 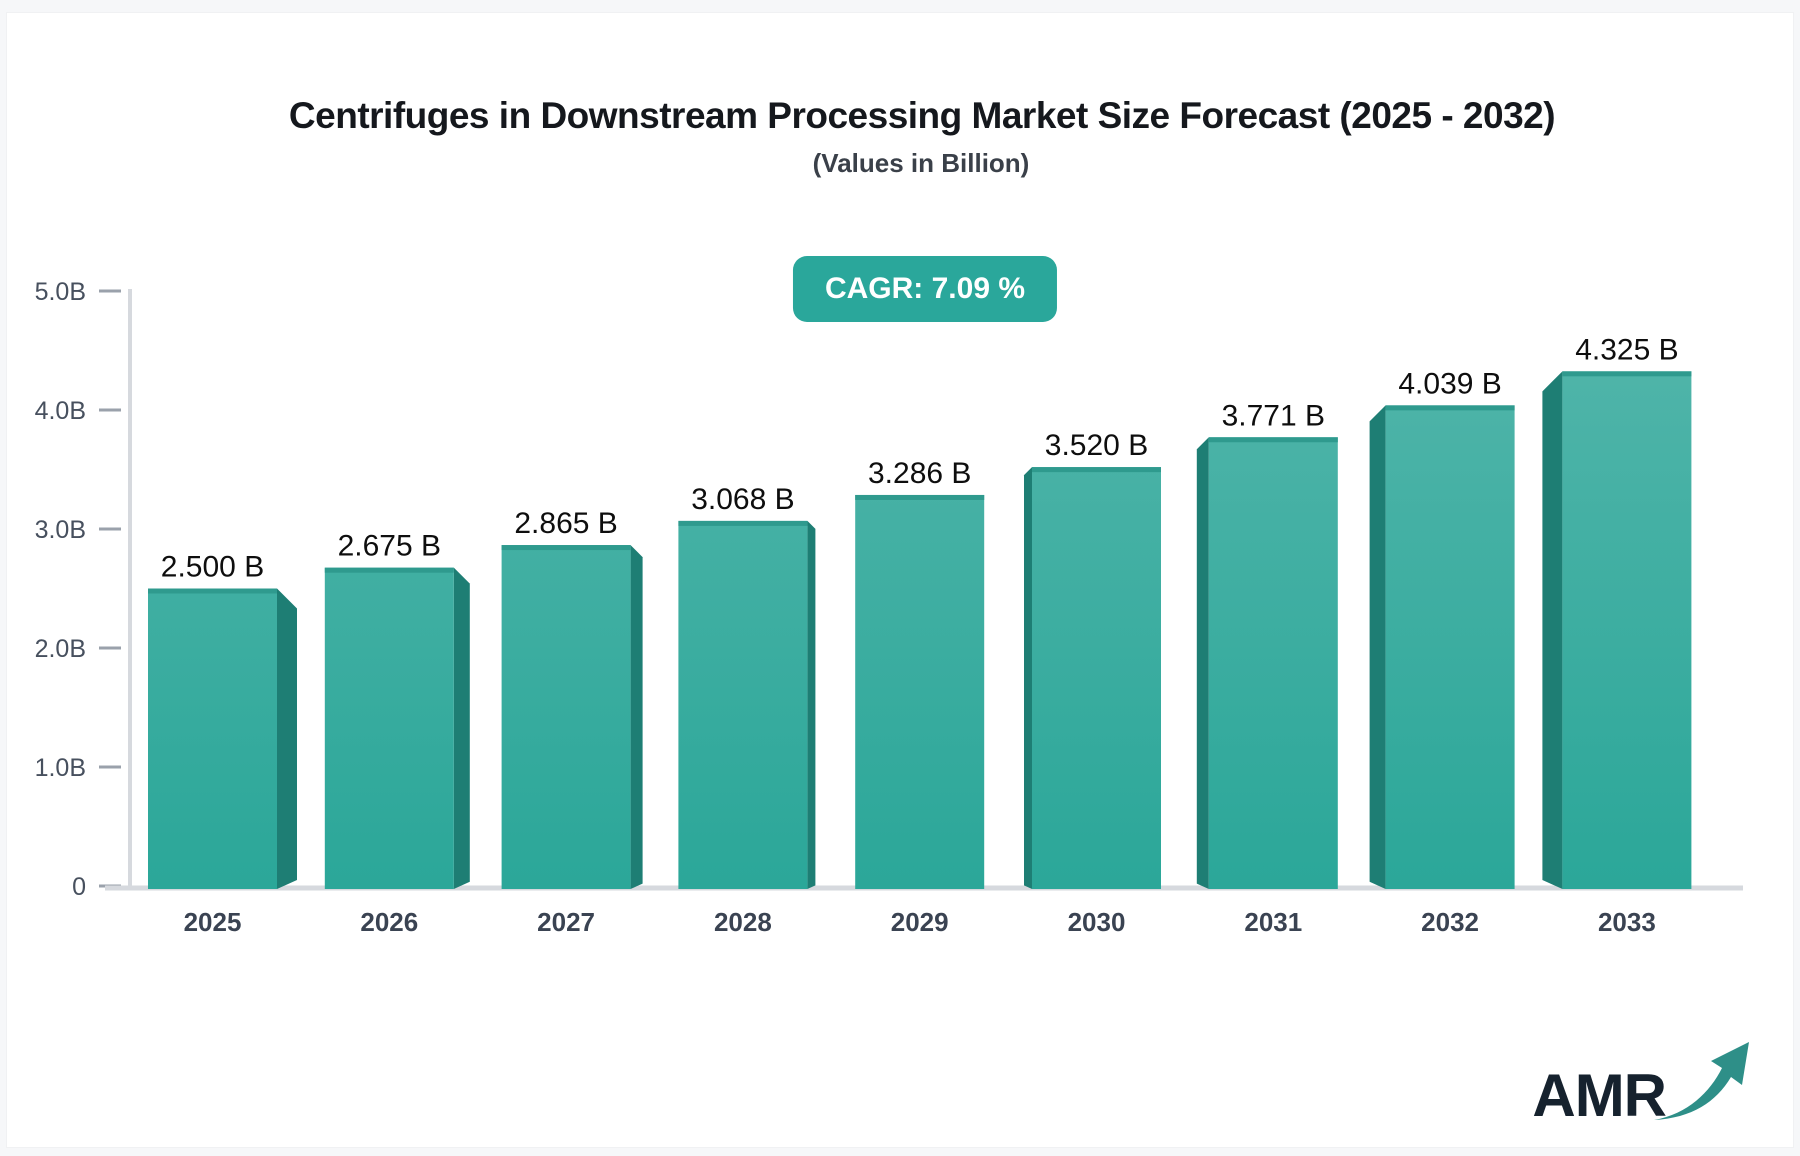 I want to click on bar-value-label: 3.068 B, so click(x=742, y=499).